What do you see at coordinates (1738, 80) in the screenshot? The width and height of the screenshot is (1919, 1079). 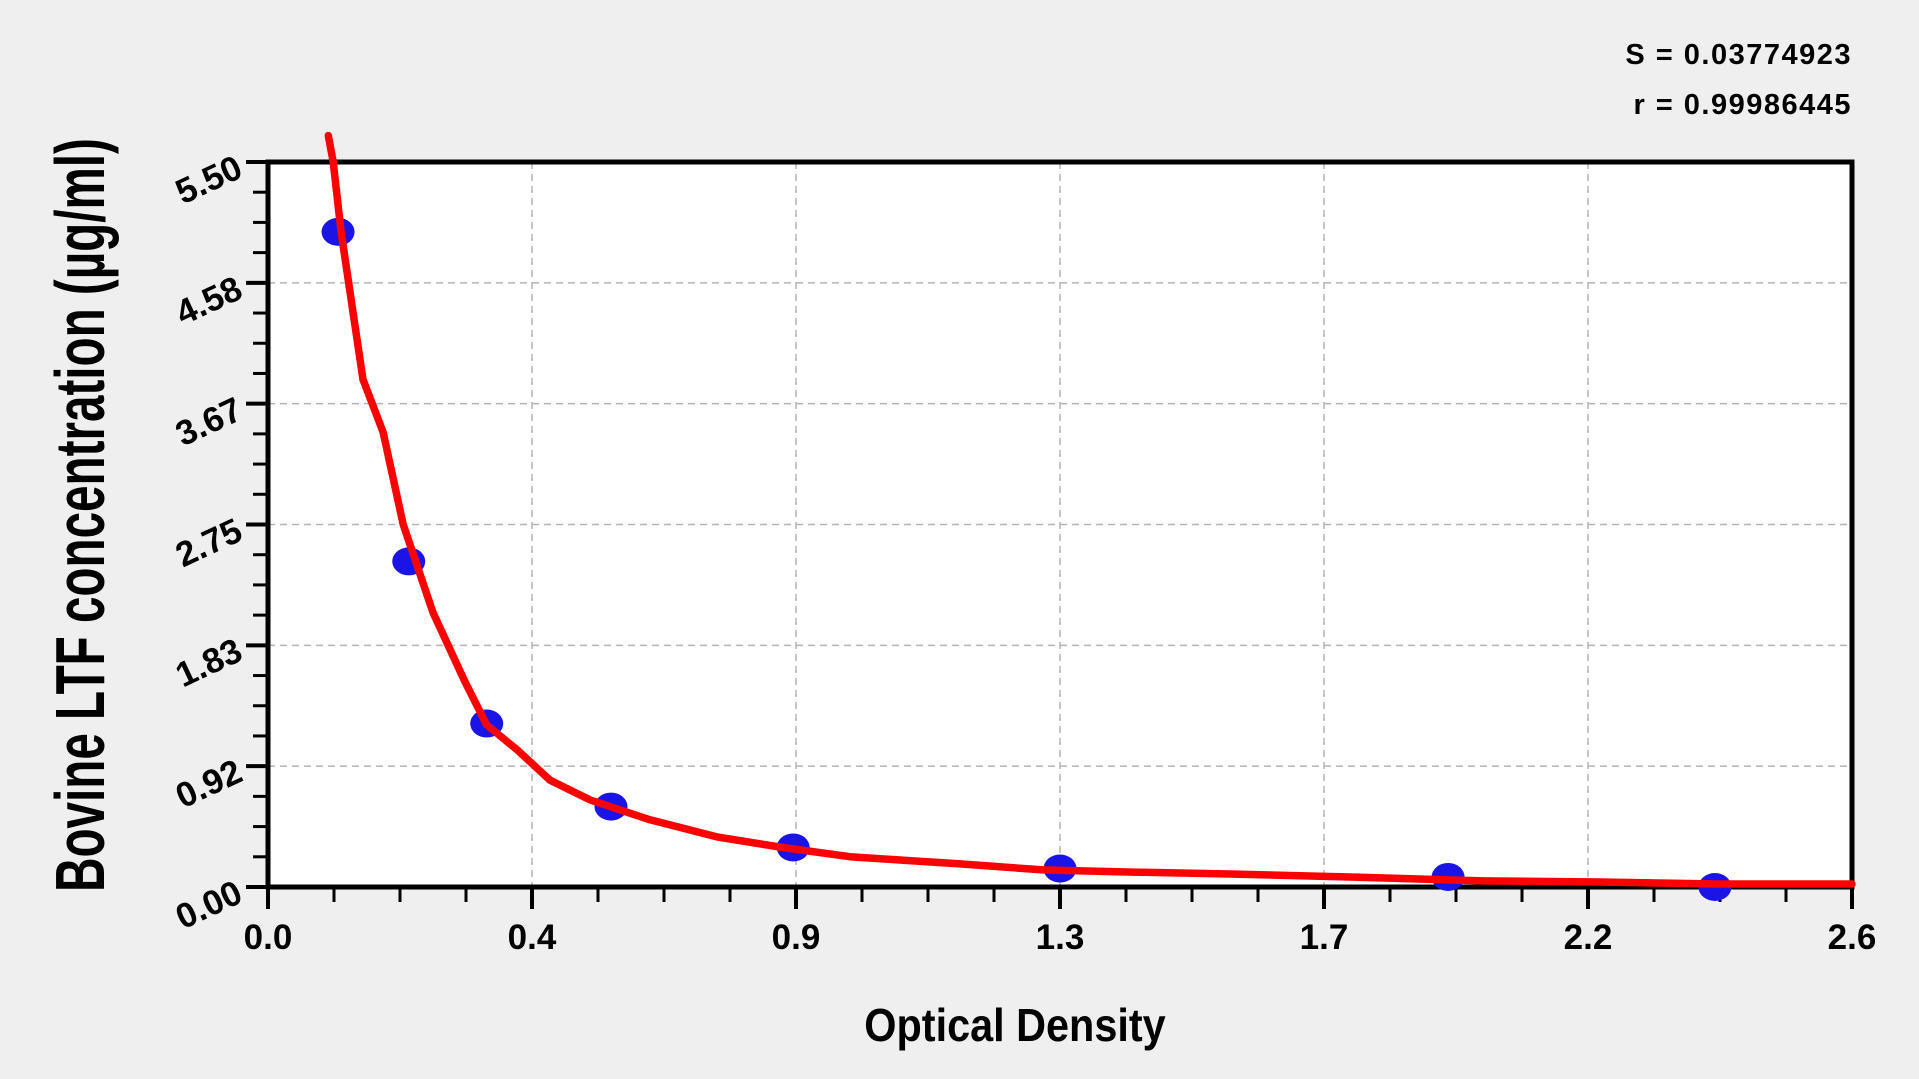 I see `fit-statistics: S = 0.03774923 r = 0.99986445` at bounding box center [1738, 80].